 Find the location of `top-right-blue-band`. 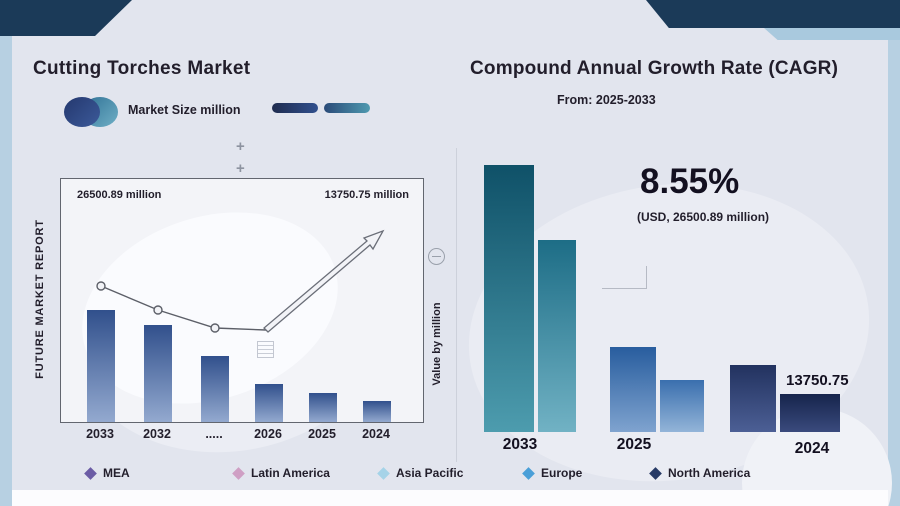

top-right-blue-band is located at coordinates (832, 34).